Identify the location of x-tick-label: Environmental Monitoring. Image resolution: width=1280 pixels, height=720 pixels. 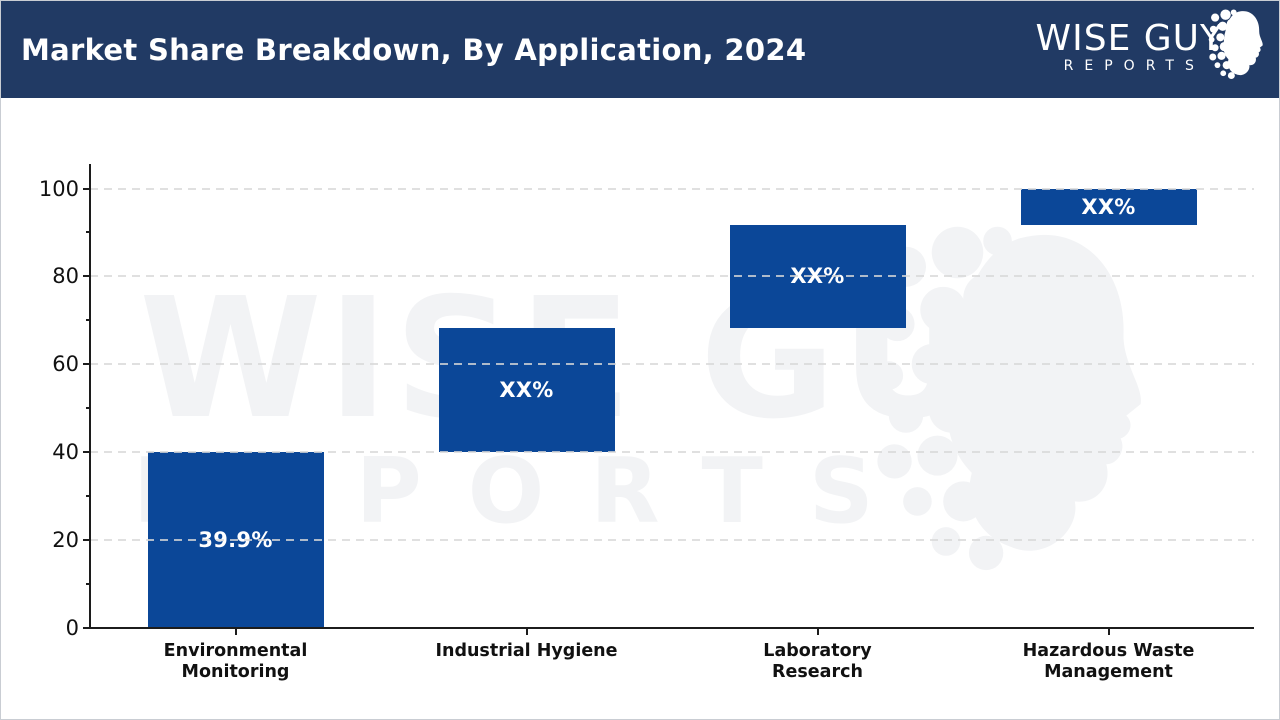
(236, 662).